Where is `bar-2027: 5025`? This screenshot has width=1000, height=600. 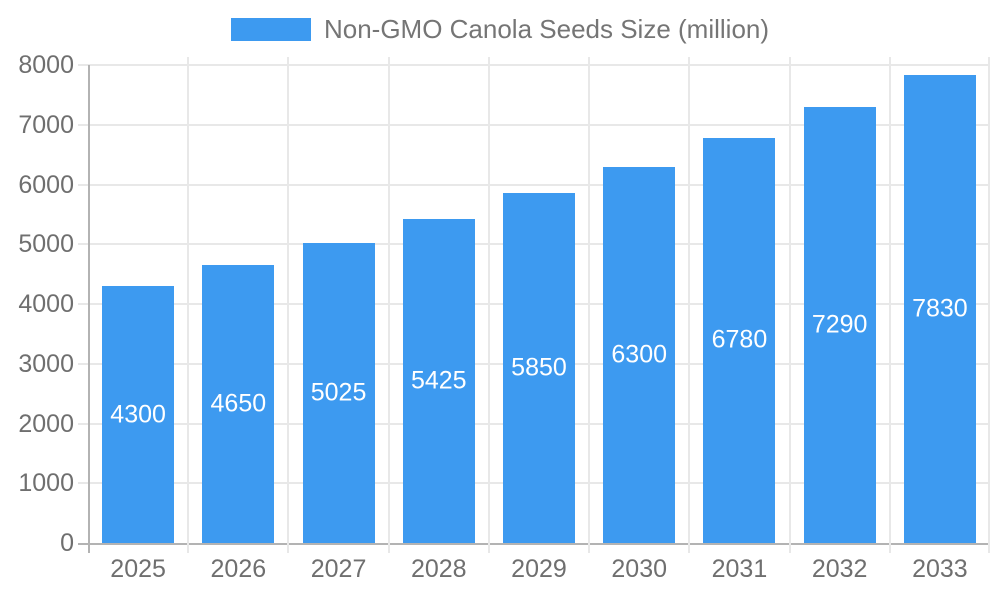
bar-2027: 5025 is located at coordinates (338, 392).